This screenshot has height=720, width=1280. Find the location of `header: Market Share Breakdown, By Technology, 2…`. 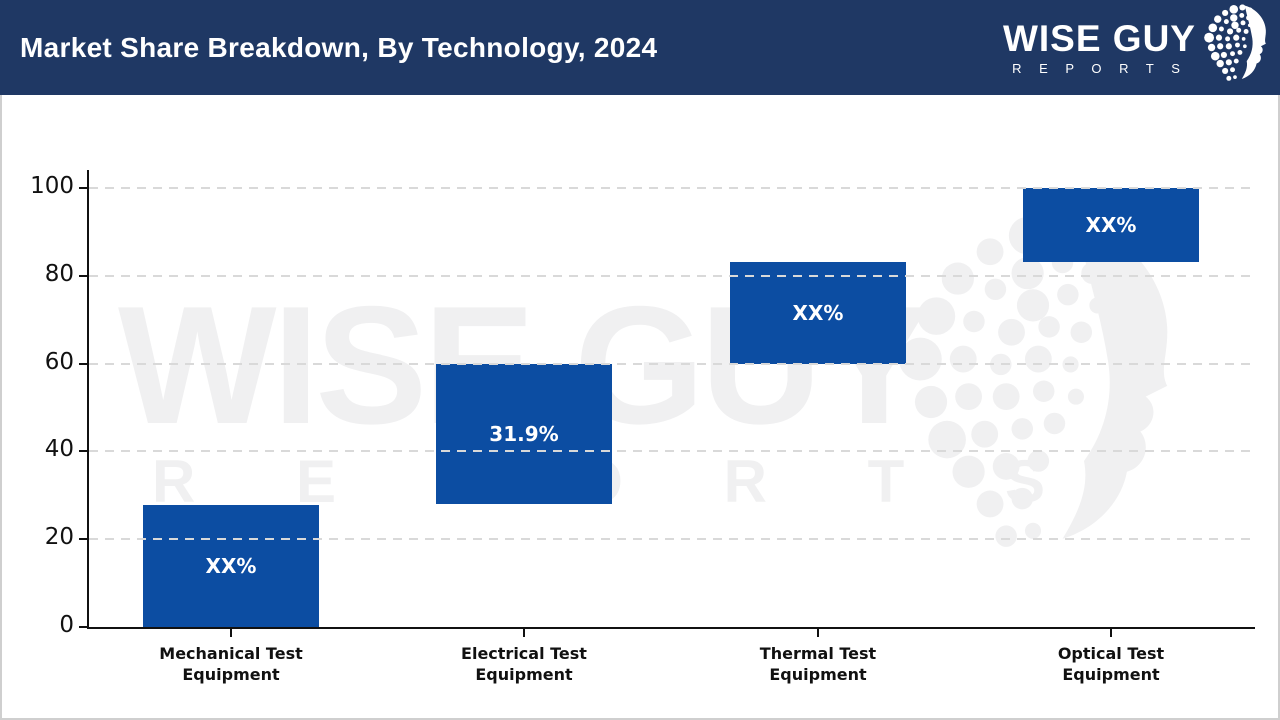

header: Market Share Breakdown, By Technology, 2… is located at coordinates (640, 47).